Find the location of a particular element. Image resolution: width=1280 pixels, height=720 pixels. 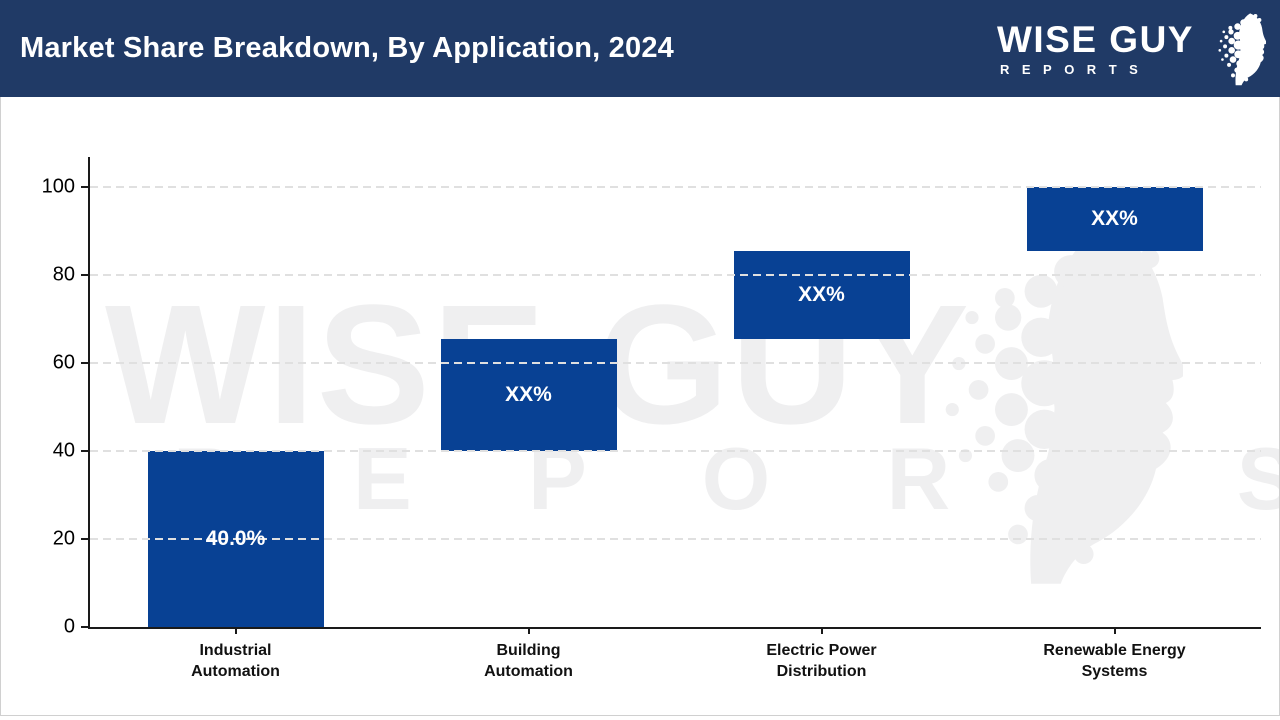

y-tick-label: 60 is located at coordinates (63, 362).